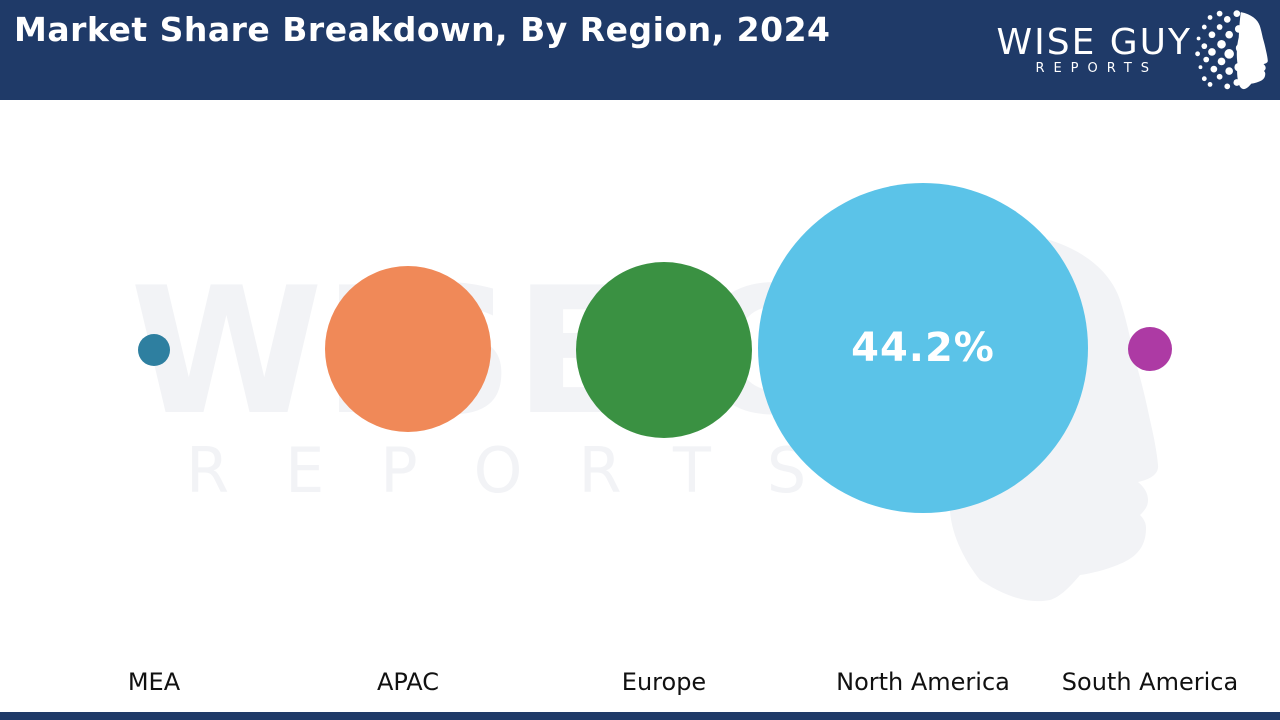 The height and width of the screenshot is (720, 1280). What do you see at coordinates (408, 682) in the screenshot?
I see `category-label-apac: APAC` at bounding box center [408, 682].